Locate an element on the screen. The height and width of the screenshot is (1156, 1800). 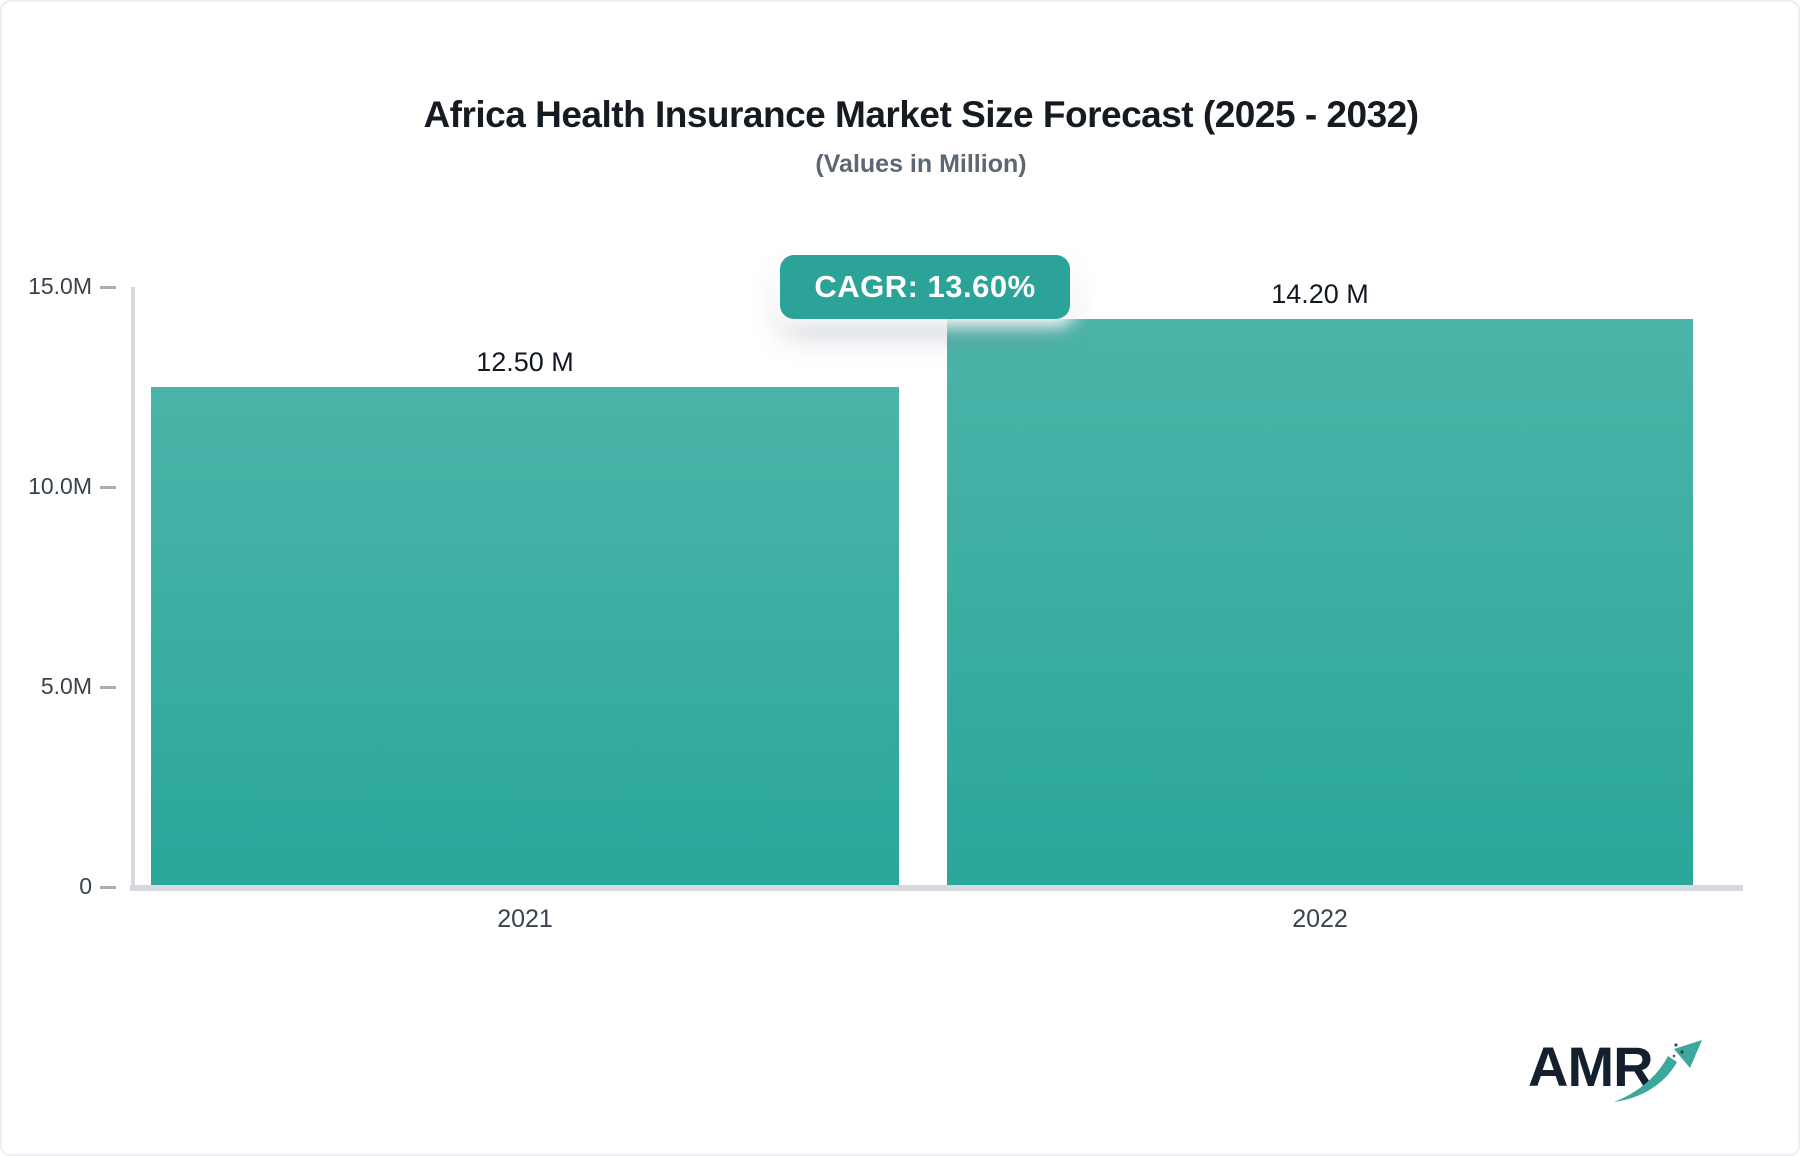
x-axis-line is located at coordinates (936, 888).